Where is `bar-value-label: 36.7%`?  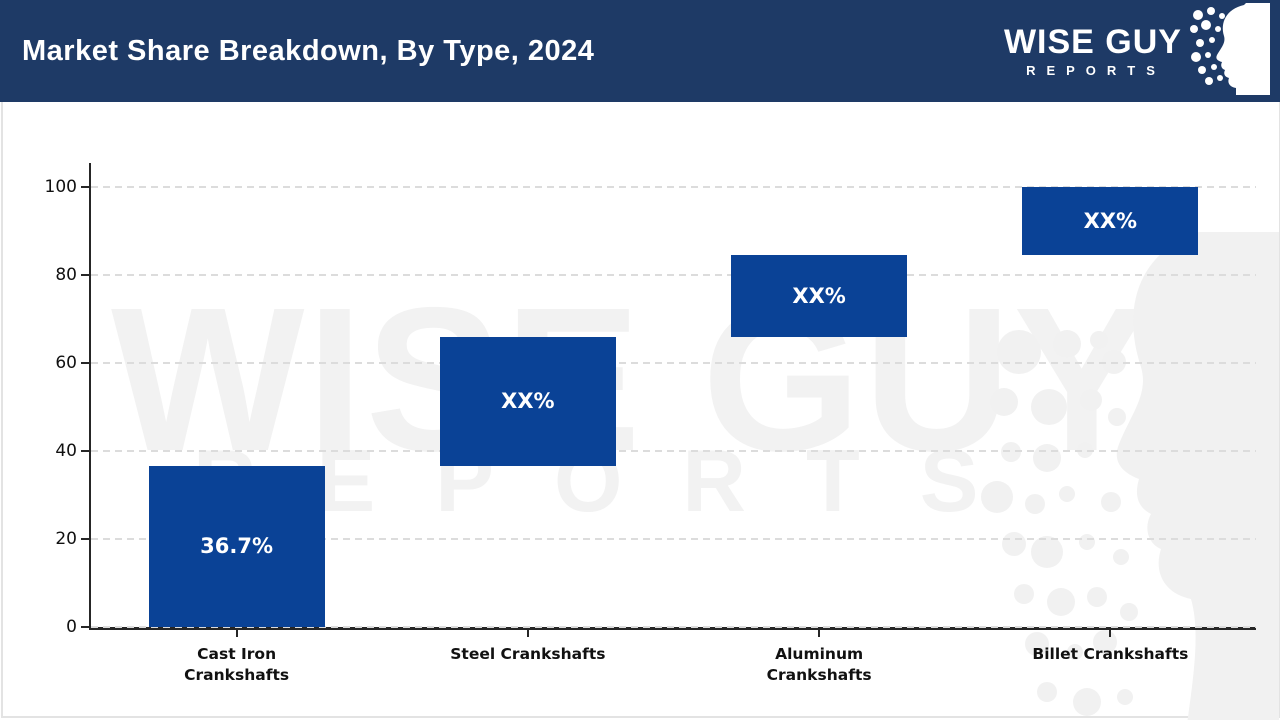
bar-value-label: 36.7% is located at coordinates (237, 546).